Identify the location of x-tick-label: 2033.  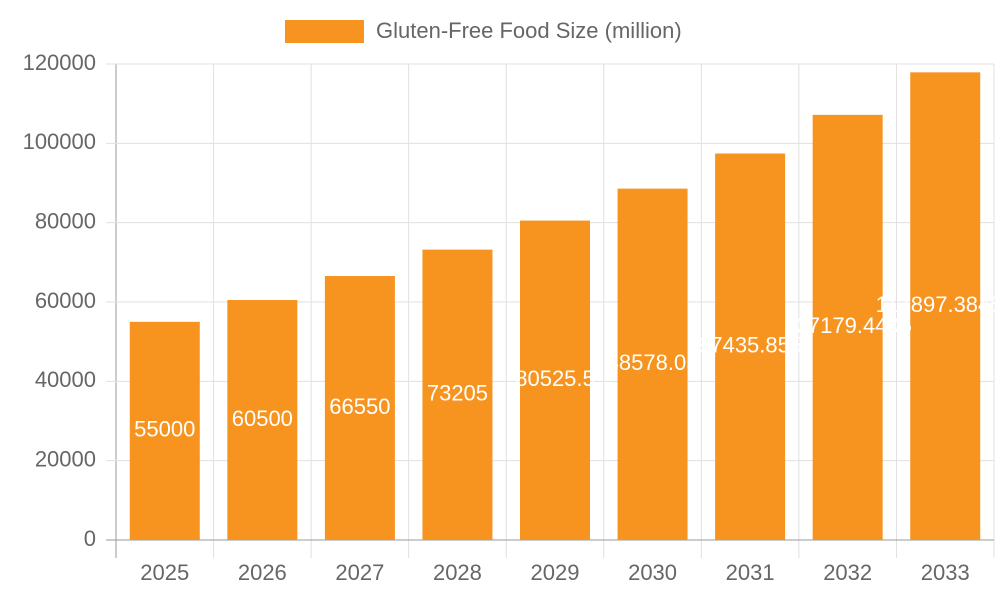
(945, 572).